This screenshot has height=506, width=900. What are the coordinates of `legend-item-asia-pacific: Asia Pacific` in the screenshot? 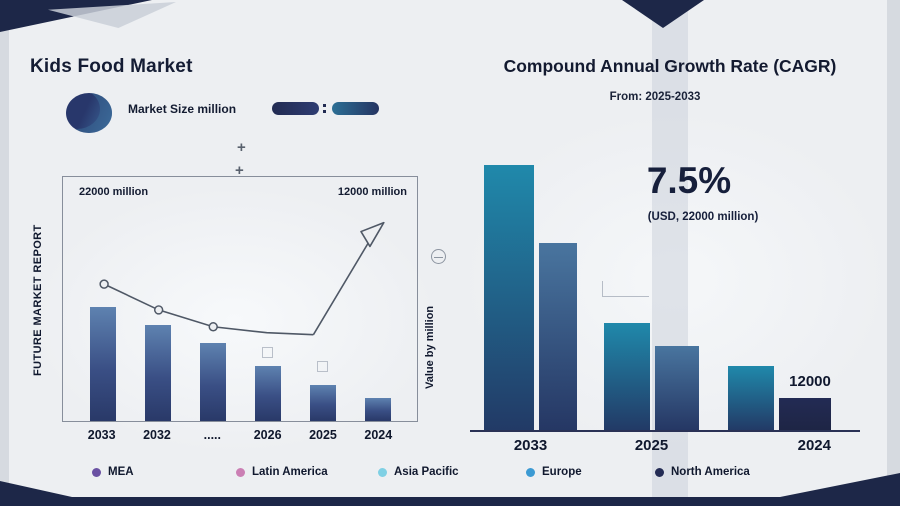 It's located at (418, 472).